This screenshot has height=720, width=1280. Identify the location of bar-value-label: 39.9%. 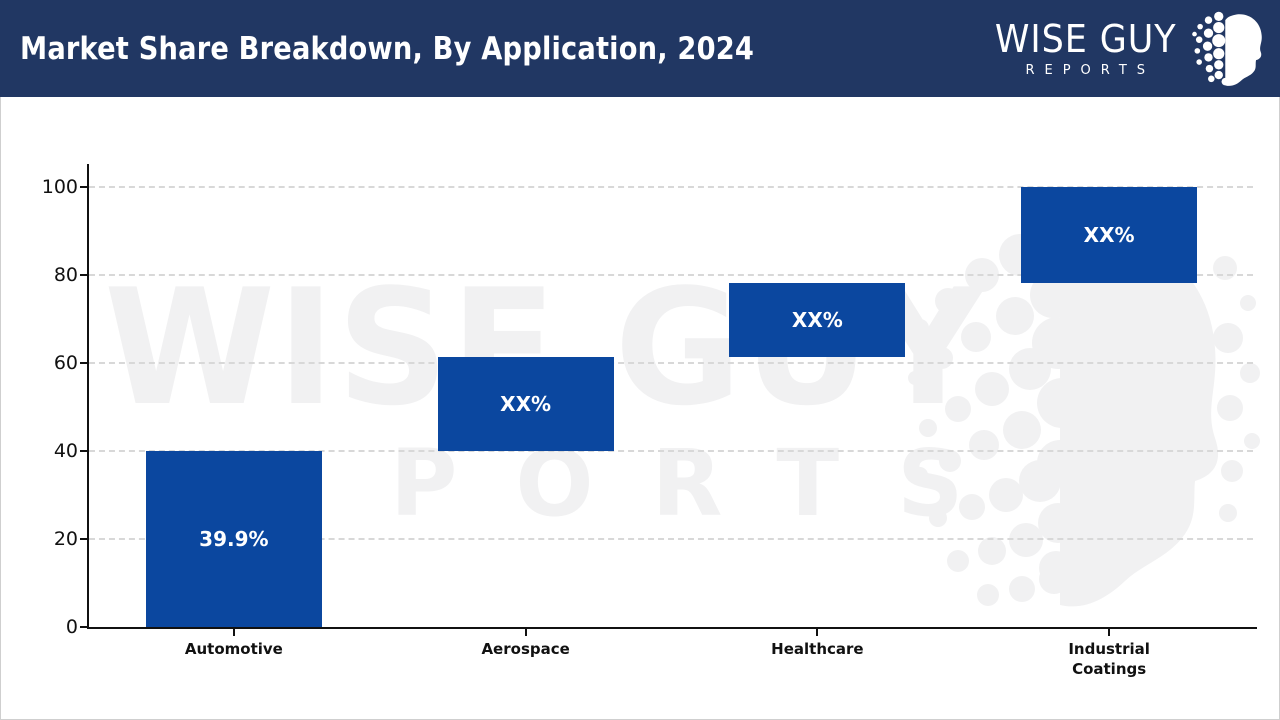
(234, 539).